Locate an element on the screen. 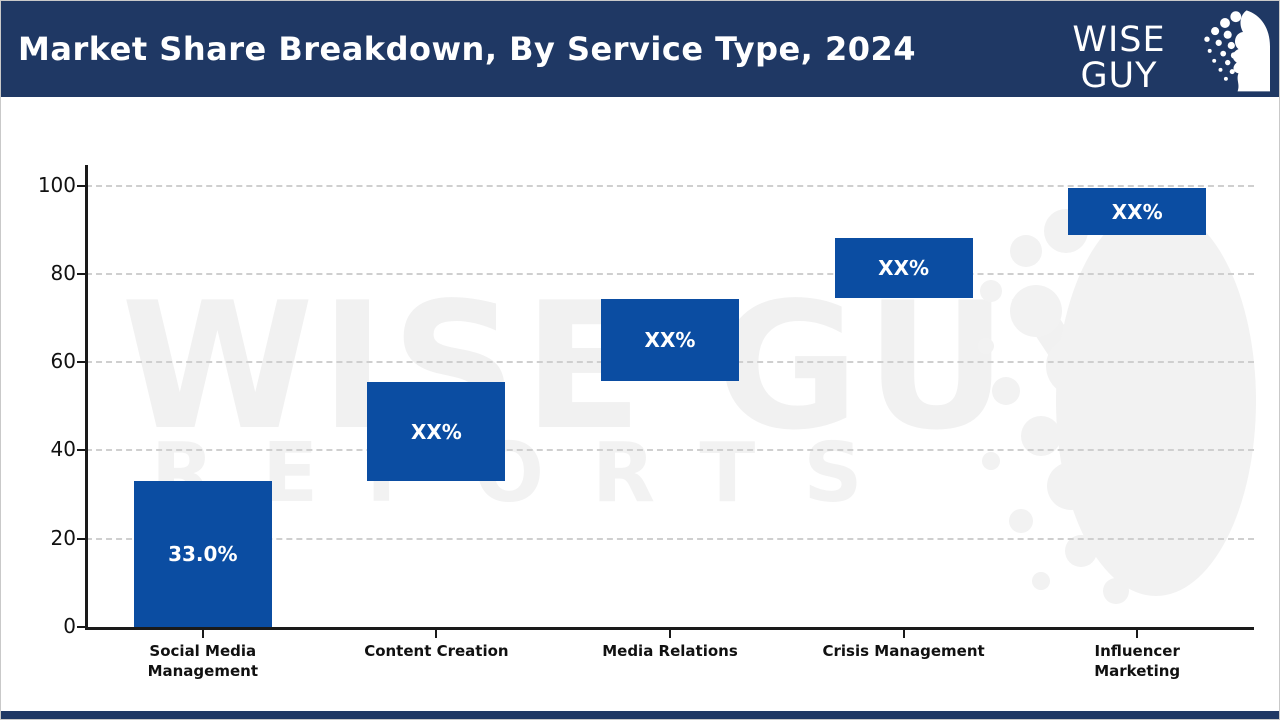 The height and width of the screenshot is (720, 1280). x-category-label: Crisis Management is located at coordinates (903, 651).